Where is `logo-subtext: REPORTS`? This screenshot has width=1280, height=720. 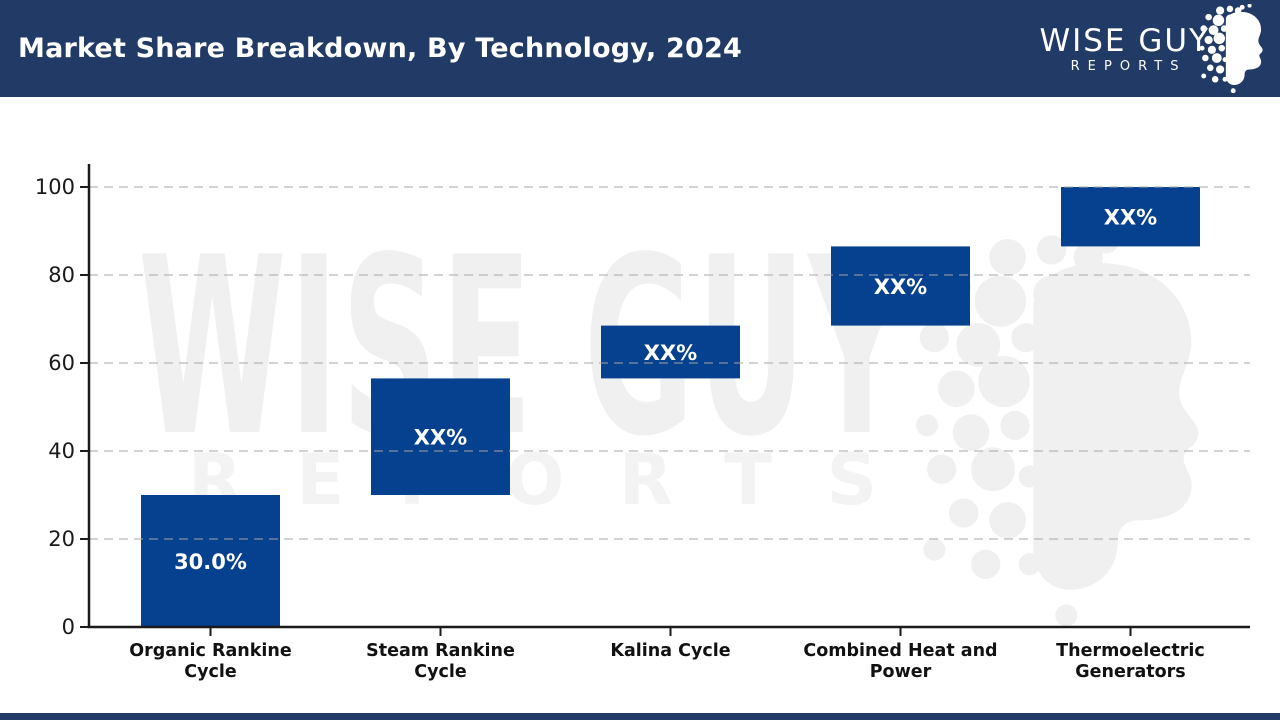
logo-subtext: REPORTS is located at coordinates (1128, 67).